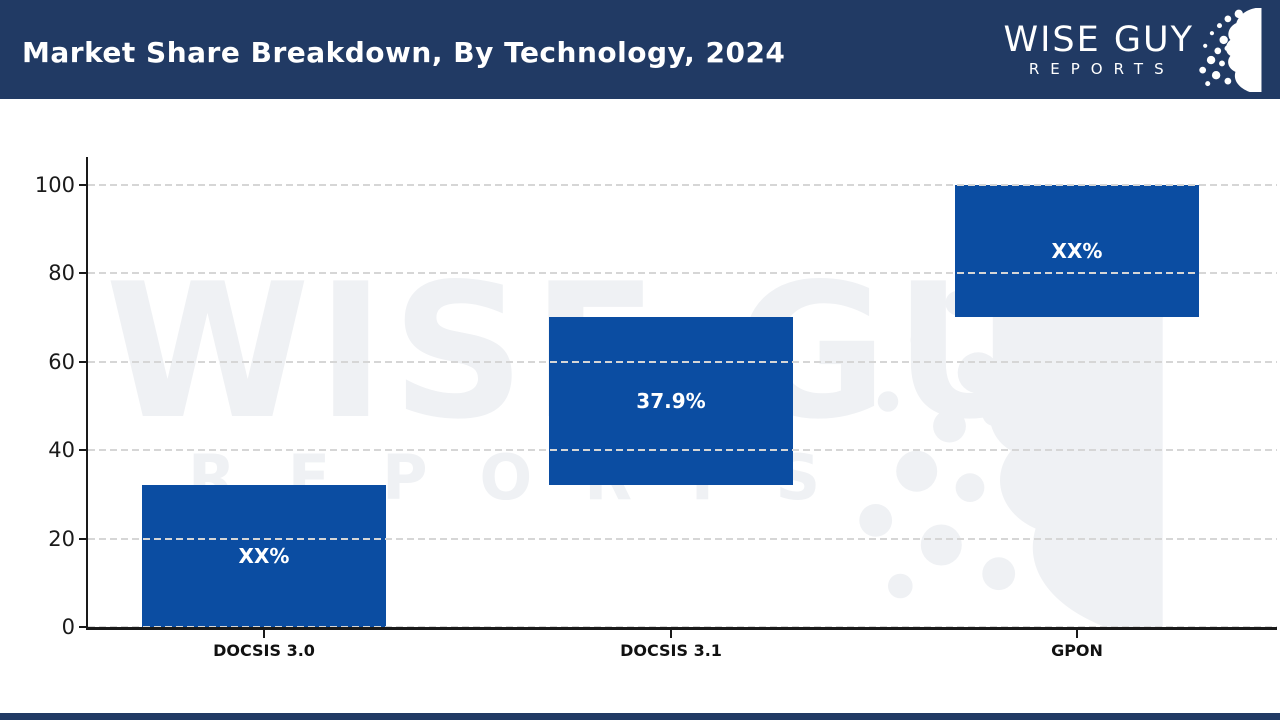 The height and width of the screenshot is (720, 1280). What do you see at coordinates (1101, 69) in the screenshot?
I see `logo-subtext: REPORTS` at bounding box center [1101, 69].